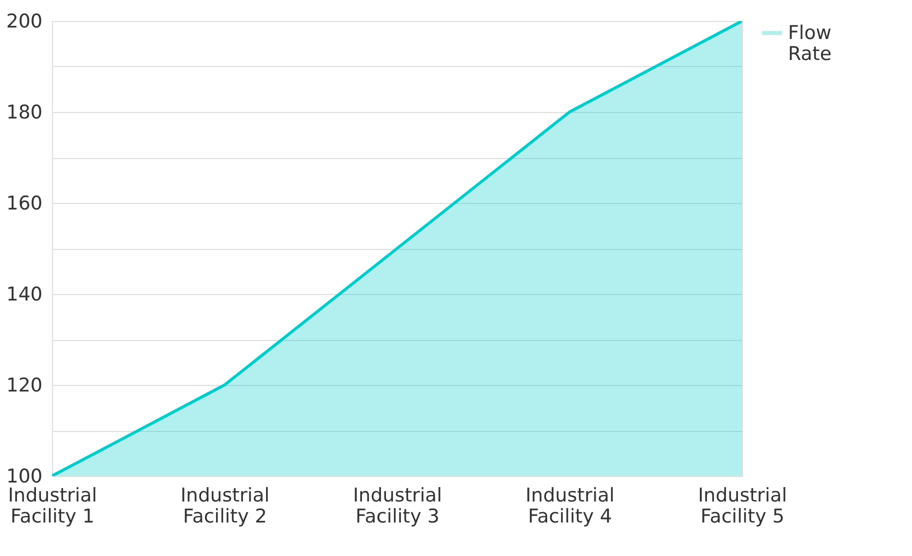 The image size is (912, 556). What do you see at coordinates (24, 113) in the screenshot?
I see `y-tick-label: 180` at bounding box center [24, 113].